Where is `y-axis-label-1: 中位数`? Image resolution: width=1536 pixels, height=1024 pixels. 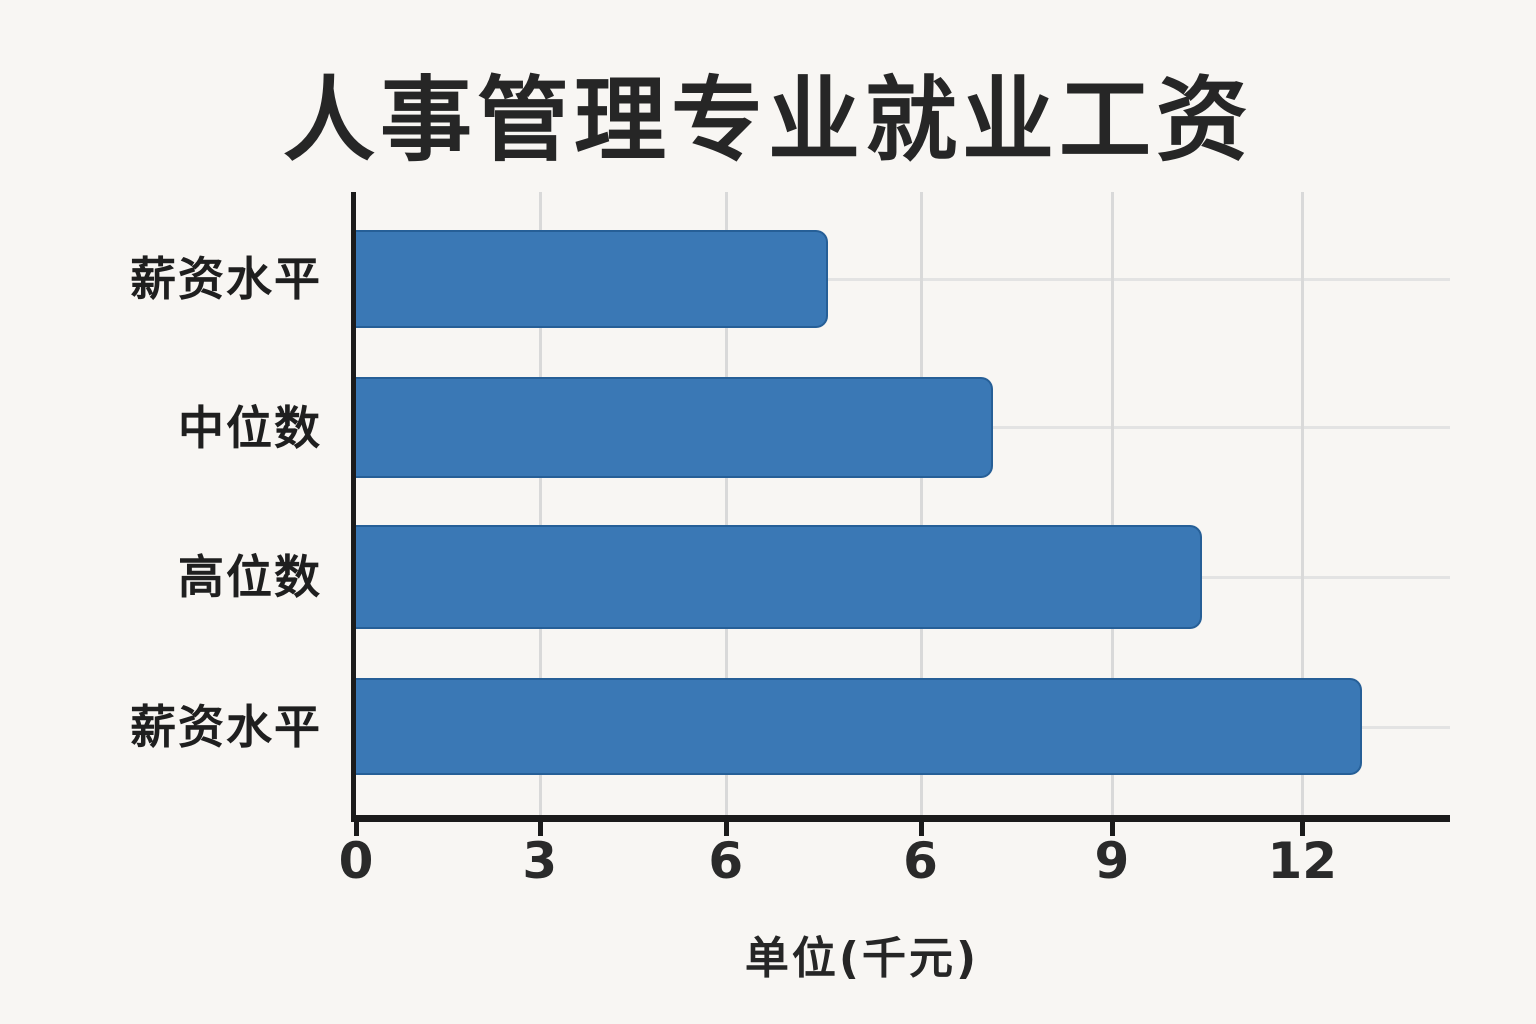
y-axis-label-1: 中位数 is located at coordinates (250, 428).